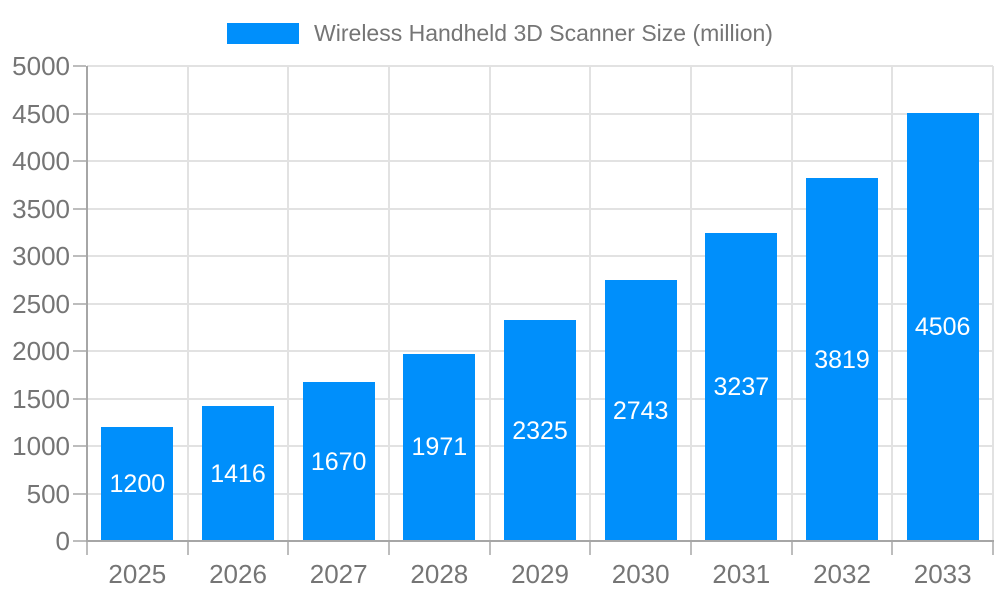 This screenshot has width=1000, height=600. Describe the element at coordinates (41, 208) in the screenshot. I see `y-axis-label: 3500` at that location.